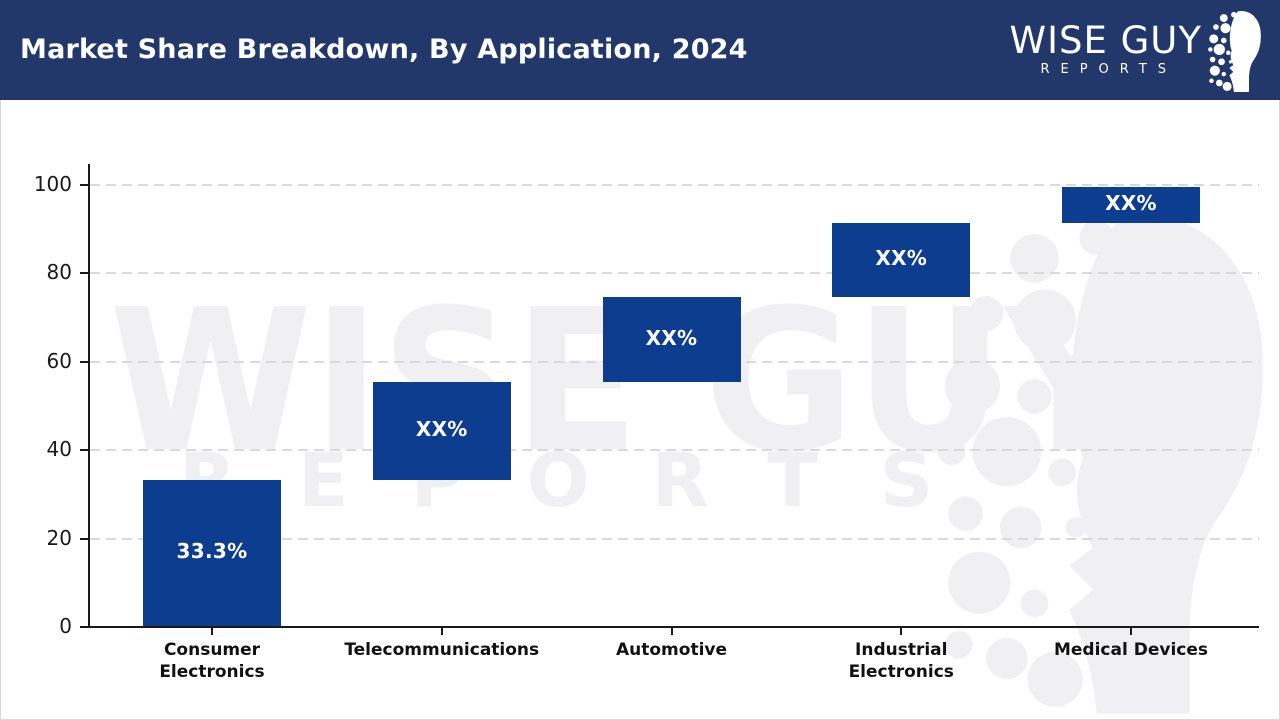 The image size is (1280, 720). What do you see at coordinates (59, 272) in the screenshot?
I see `y-tick-label-80: 80` at bounding box center [59, 272].